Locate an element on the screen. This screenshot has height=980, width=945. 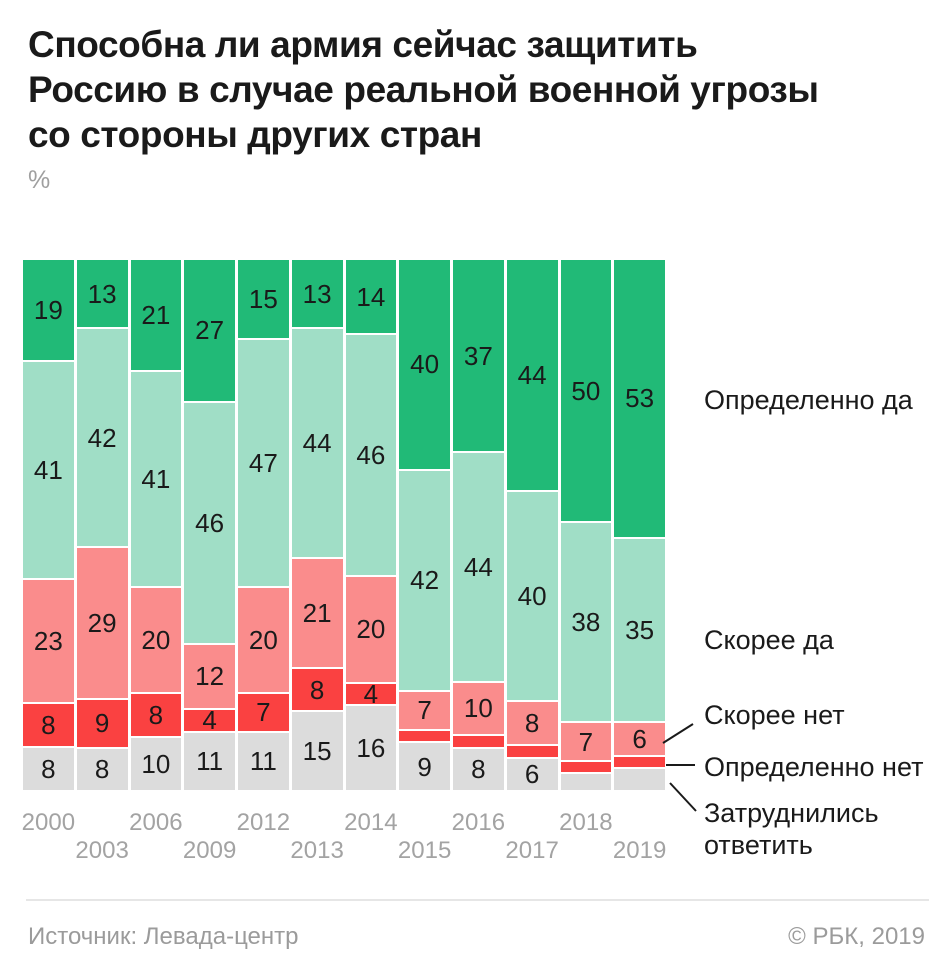
segment-value: 20 is located at coordinates (263, 639).